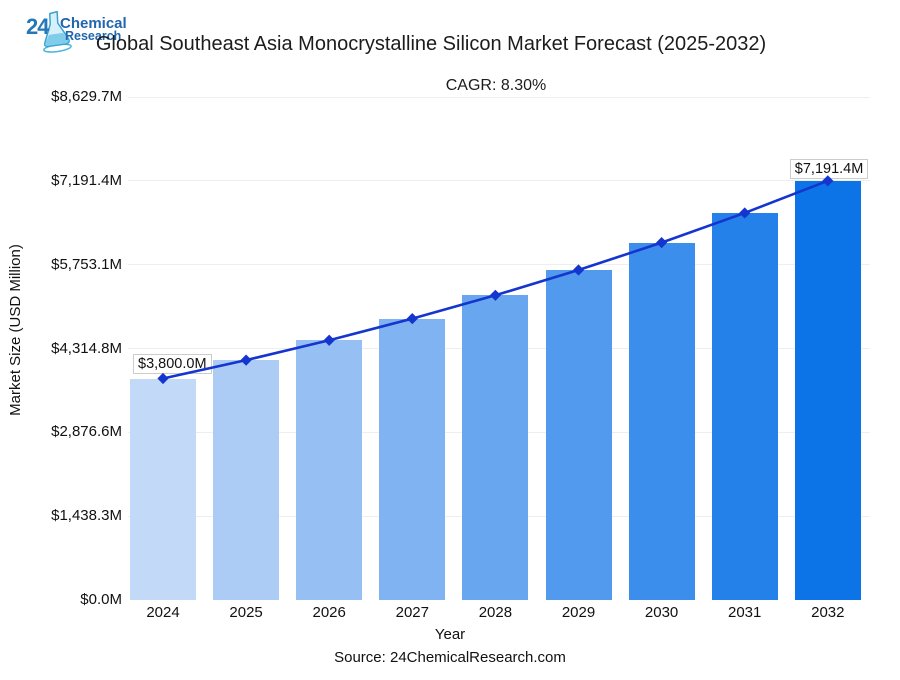 Image resolution: width=900 pixels, height=680 pixels. Describe the element at coordinates (86, 180) in the screenshot. I see `y-tick-label: $7,191.4M` at that location.